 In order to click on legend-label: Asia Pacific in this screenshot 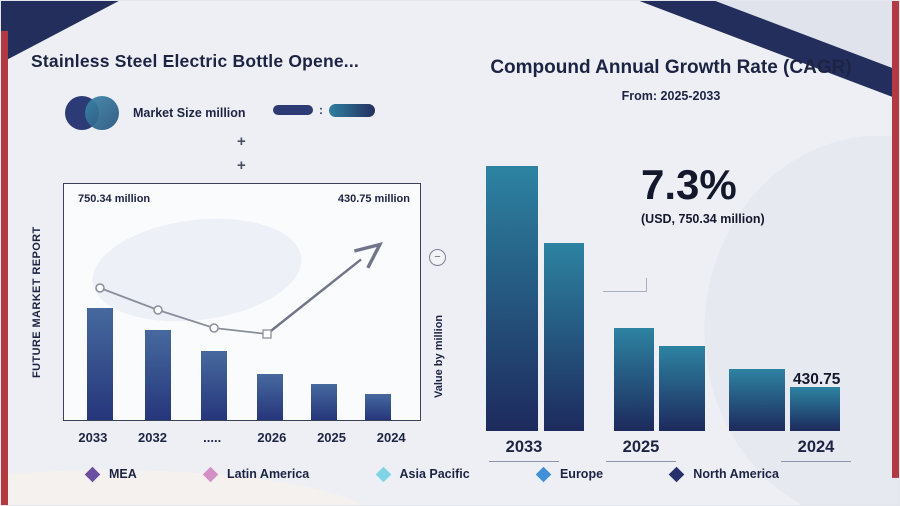, I will do `click(434, 474)`.